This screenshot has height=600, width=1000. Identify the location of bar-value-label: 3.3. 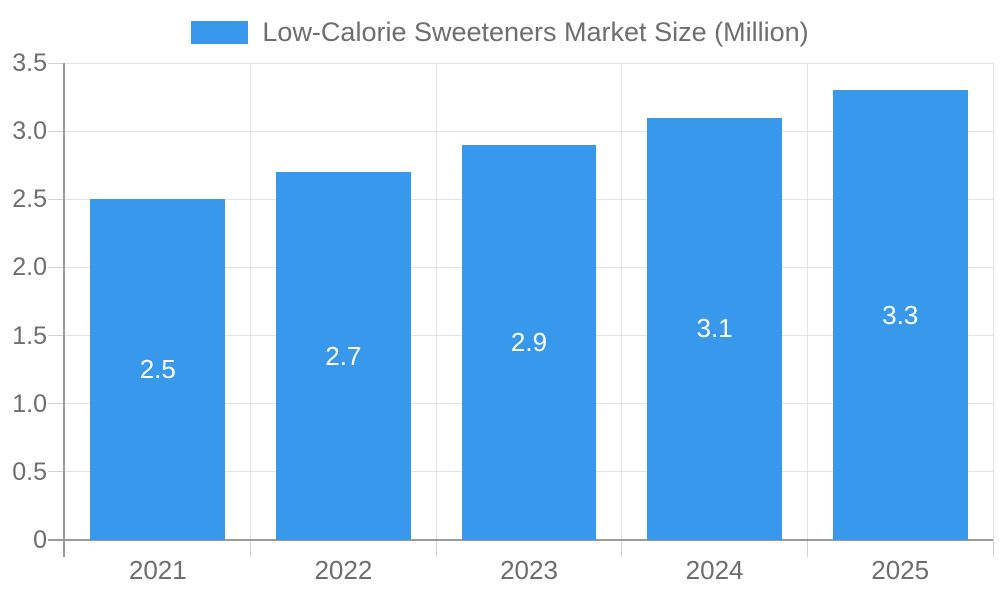
(900, 314).